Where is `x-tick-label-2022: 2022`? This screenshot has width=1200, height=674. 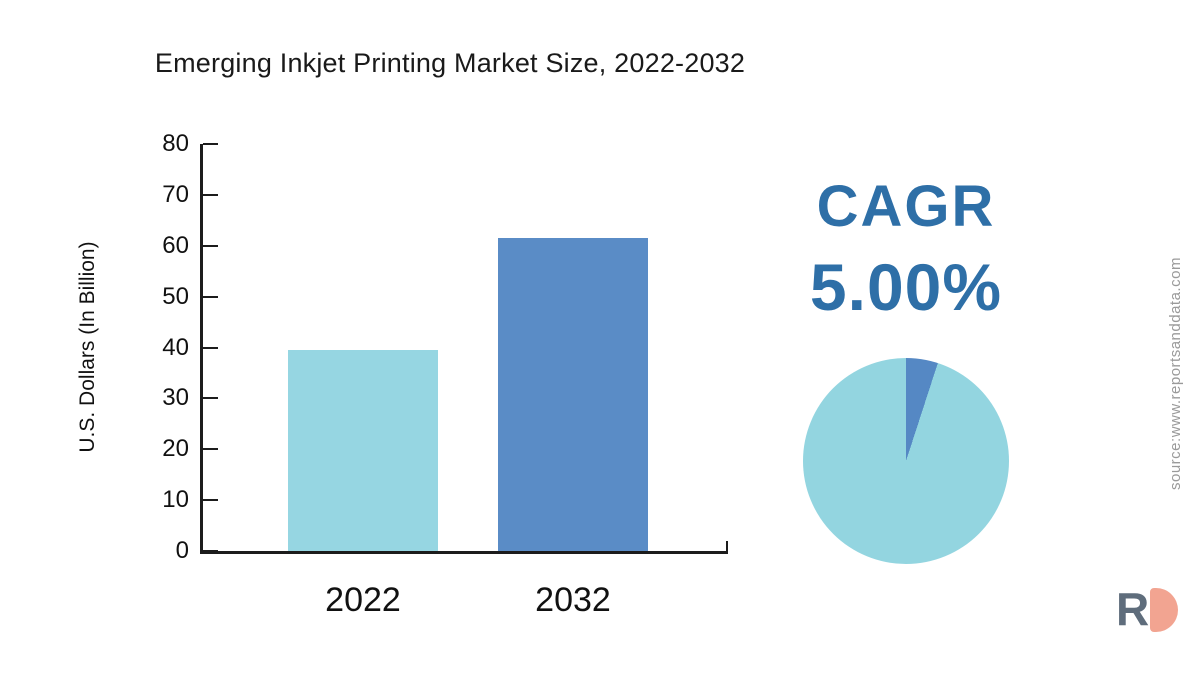
x-tick-label-2022: 2022 is located at coordinates (363, 600).